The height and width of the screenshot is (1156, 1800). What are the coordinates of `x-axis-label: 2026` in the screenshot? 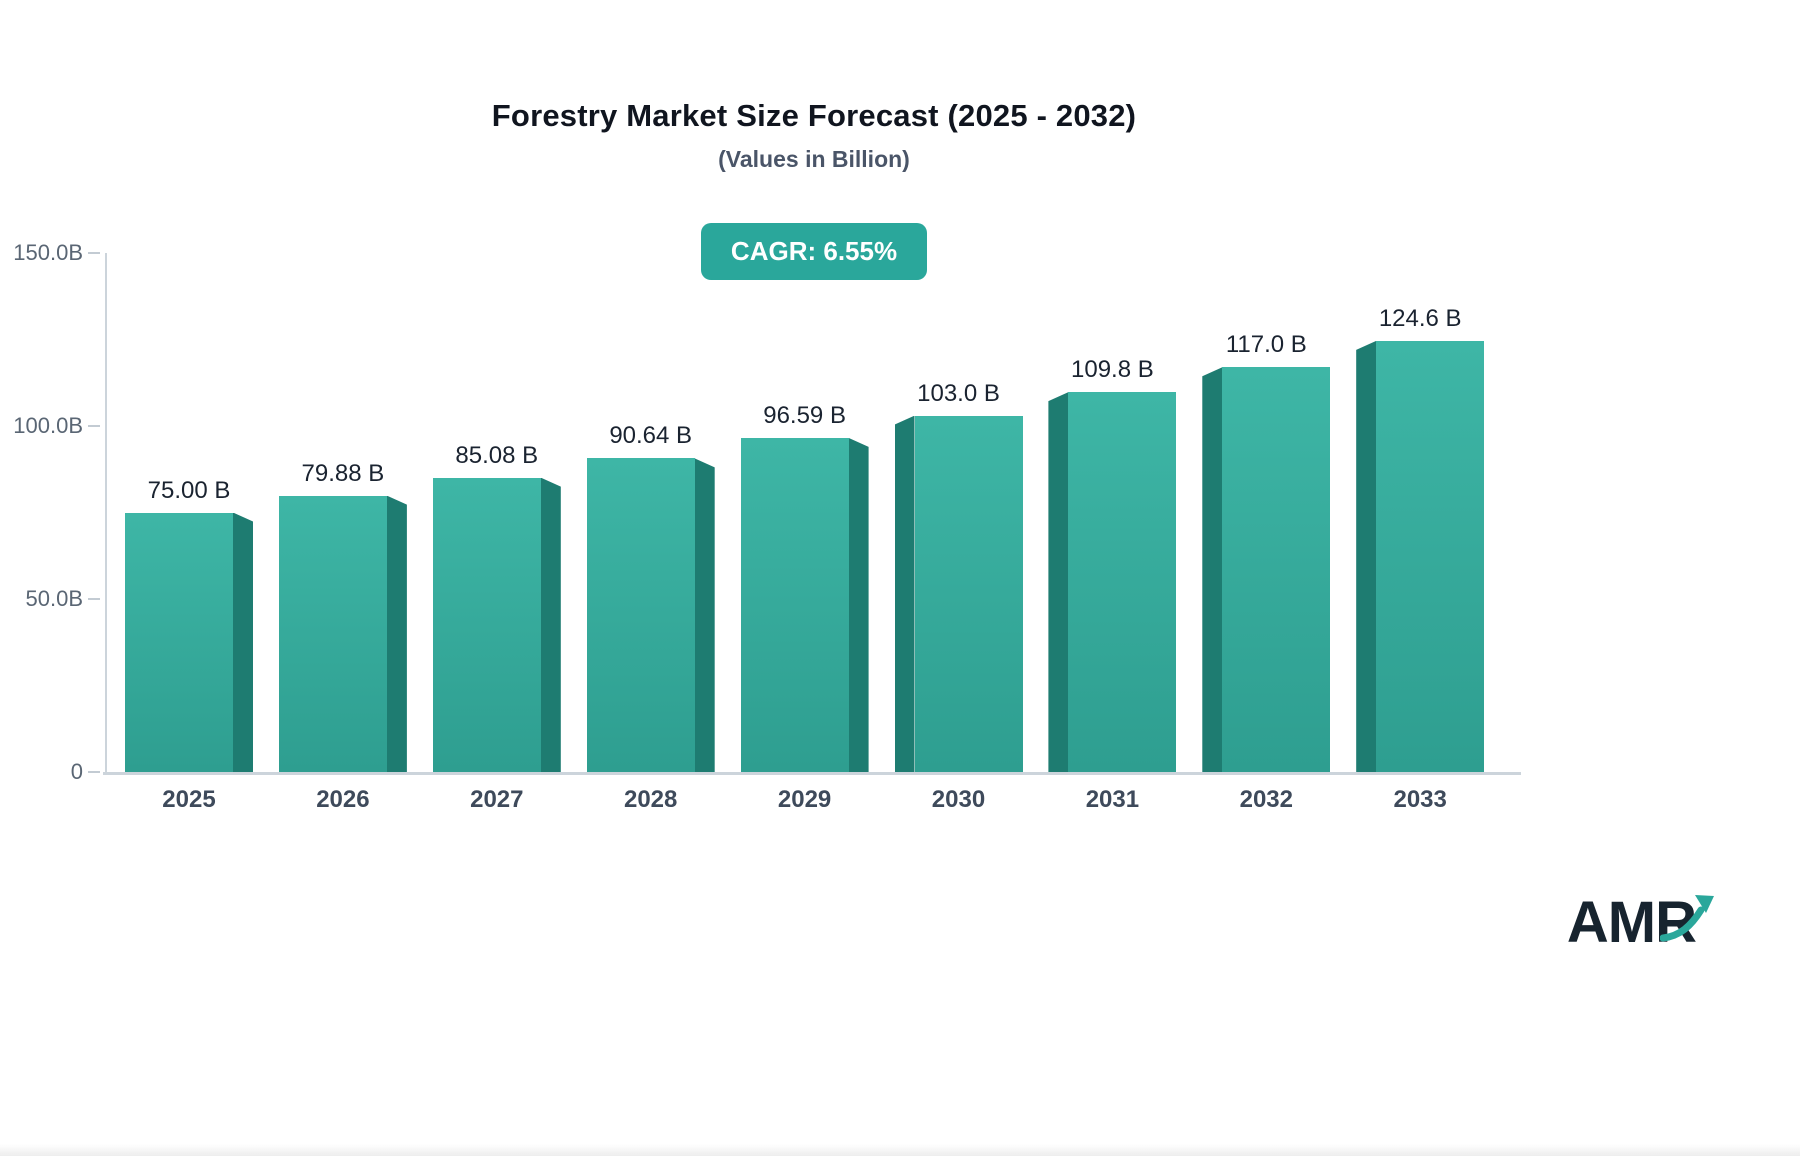 It's located at (343, 799).